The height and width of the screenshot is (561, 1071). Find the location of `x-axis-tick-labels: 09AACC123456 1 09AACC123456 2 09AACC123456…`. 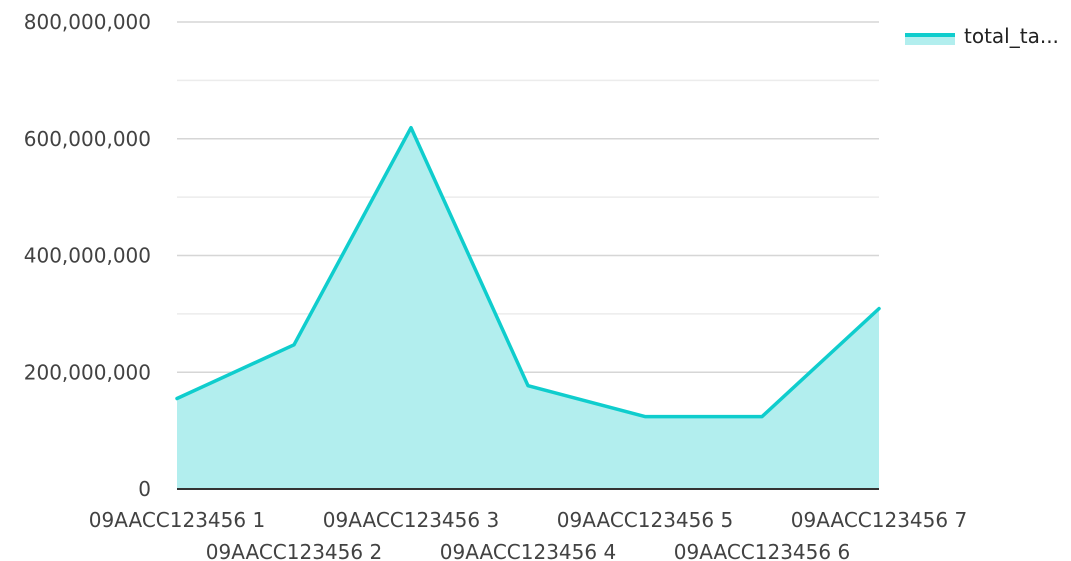

x-axis-tick-labels: 09AACC123456 1 09AACC123456 2 09AACC123456… is located at coordinates (528, 534).